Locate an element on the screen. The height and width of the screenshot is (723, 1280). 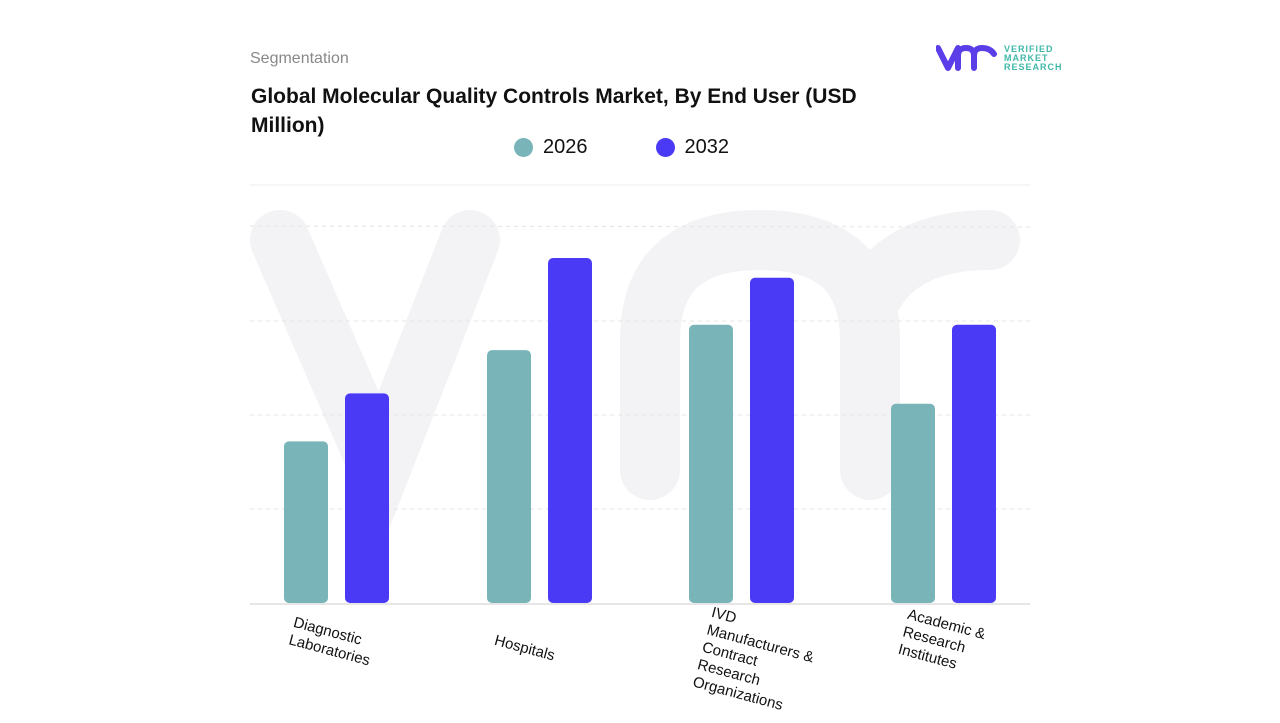
logo-text-2: MARKET is located at coordinates (1026, 57).